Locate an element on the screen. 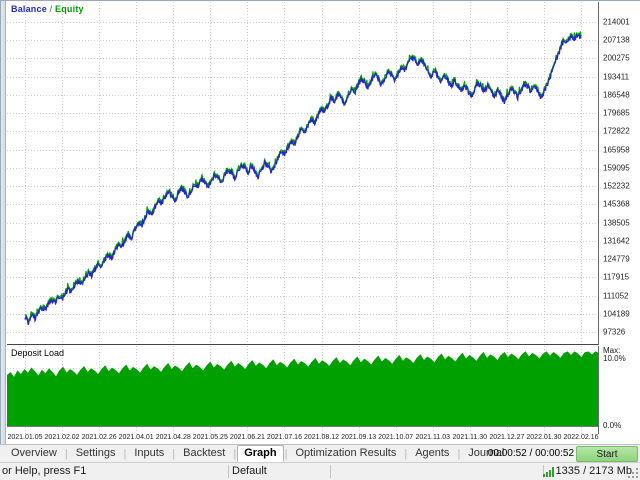 The width and height of the screenshot is (640, 480). x-axis-tick: 2021.02.02 is located at coordinates (62, 437).